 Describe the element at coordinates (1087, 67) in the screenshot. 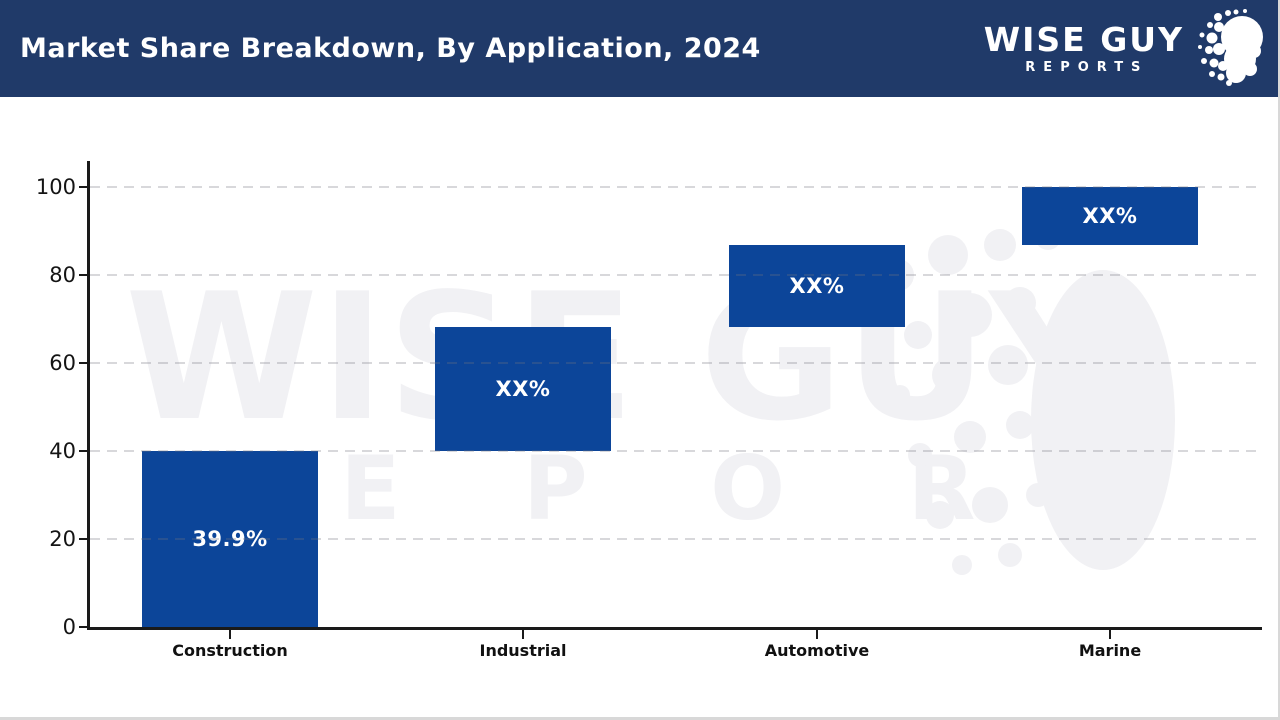

I see `logo-subtitle: REPORTS` at that location.